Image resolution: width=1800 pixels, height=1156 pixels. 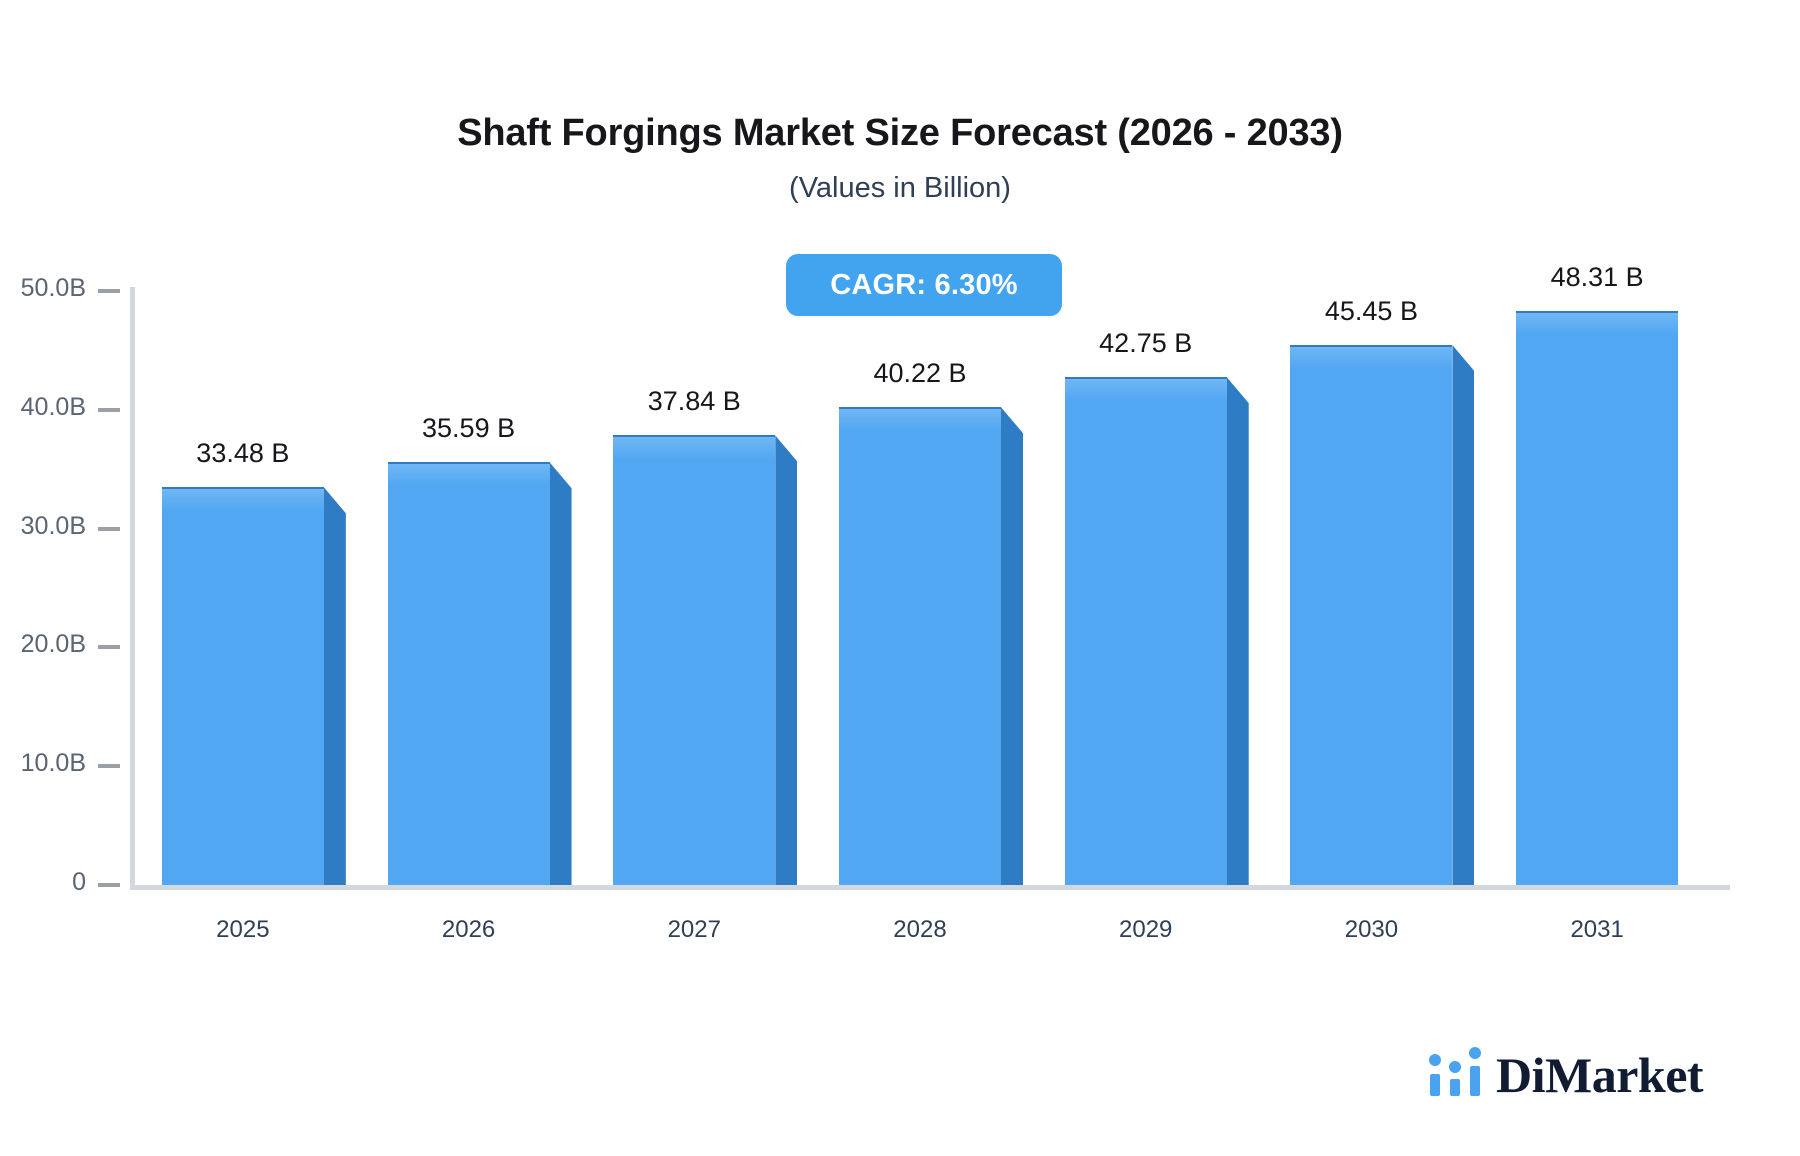 I want to click on bar-column: 42.75 B, so click(x=1156, y=606).